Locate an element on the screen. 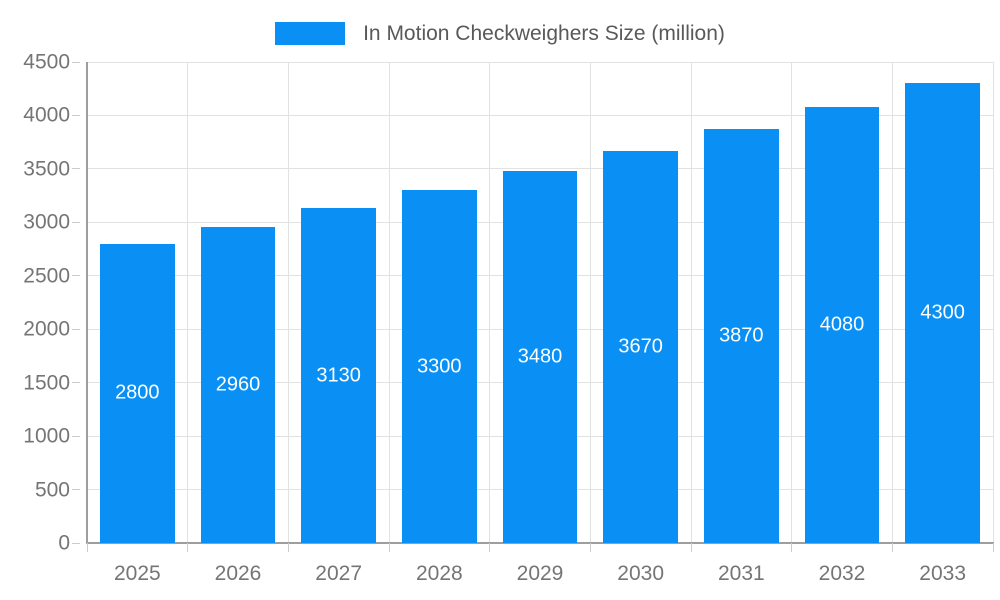 The image size is (1000, 600). legend-swatch is located at coordinates (310, 33).